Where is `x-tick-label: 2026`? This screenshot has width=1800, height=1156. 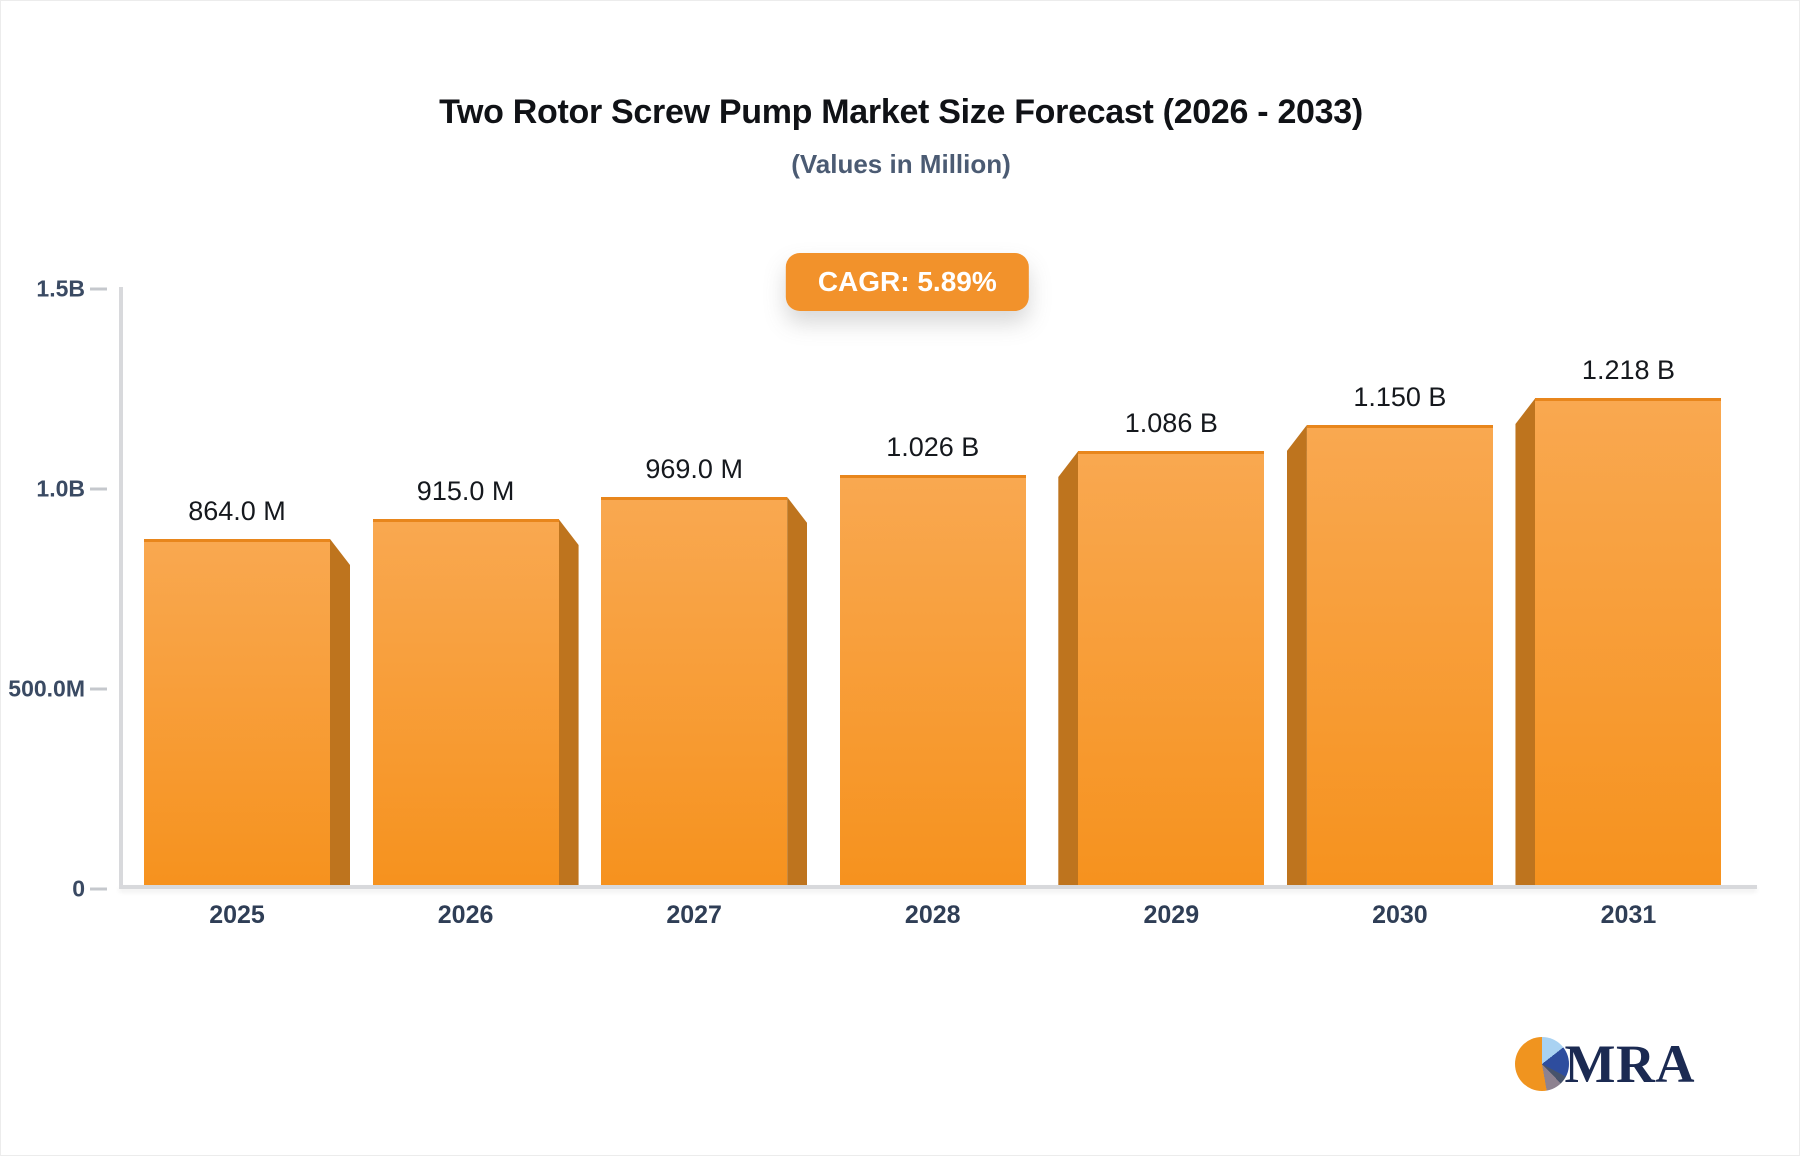 x-tick-label: 2026 is located at coordinates (465, 915).